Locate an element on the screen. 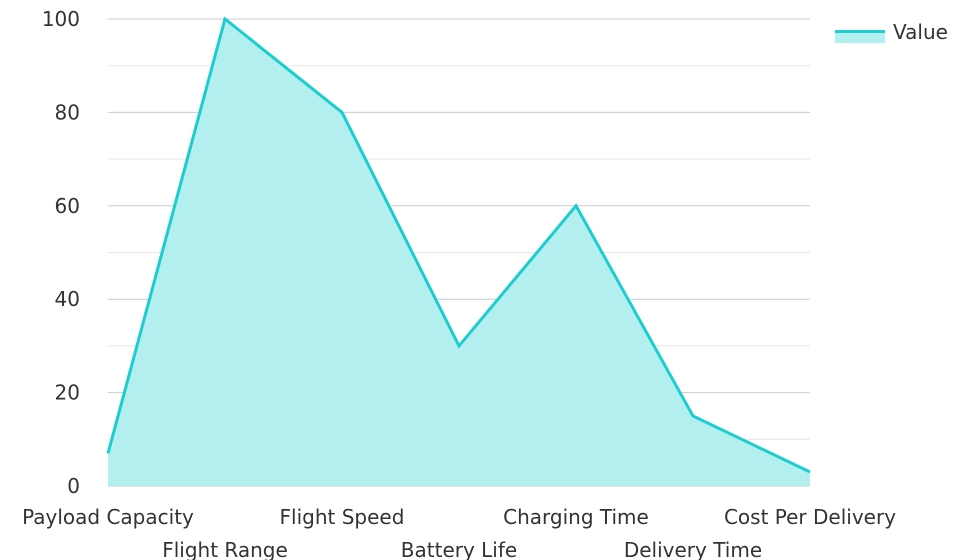  legend-label: Value is located at coordinates (920, 32).